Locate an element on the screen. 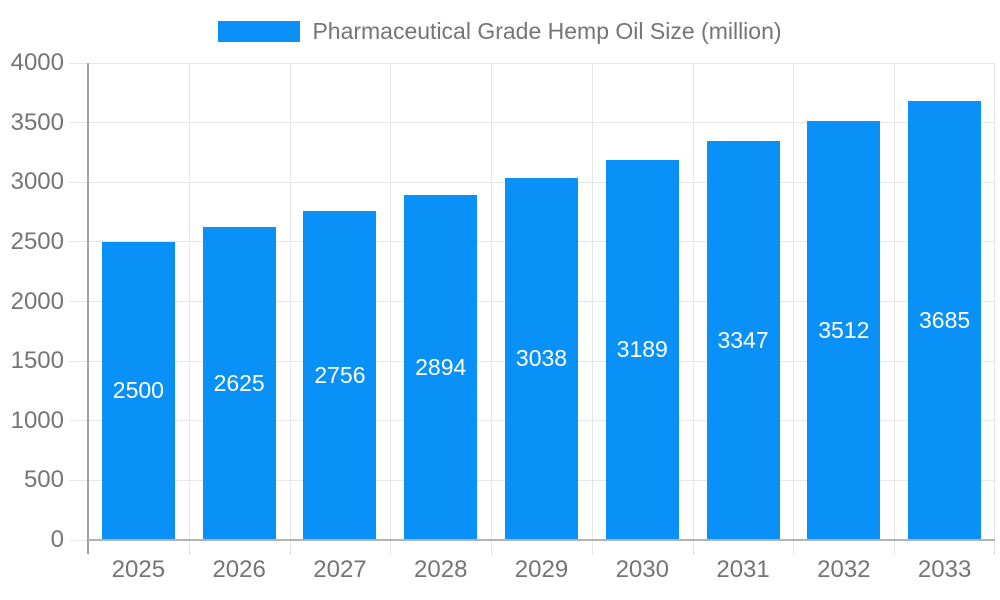  x-tick-label: 2025 is located at coordinates (138, 569).